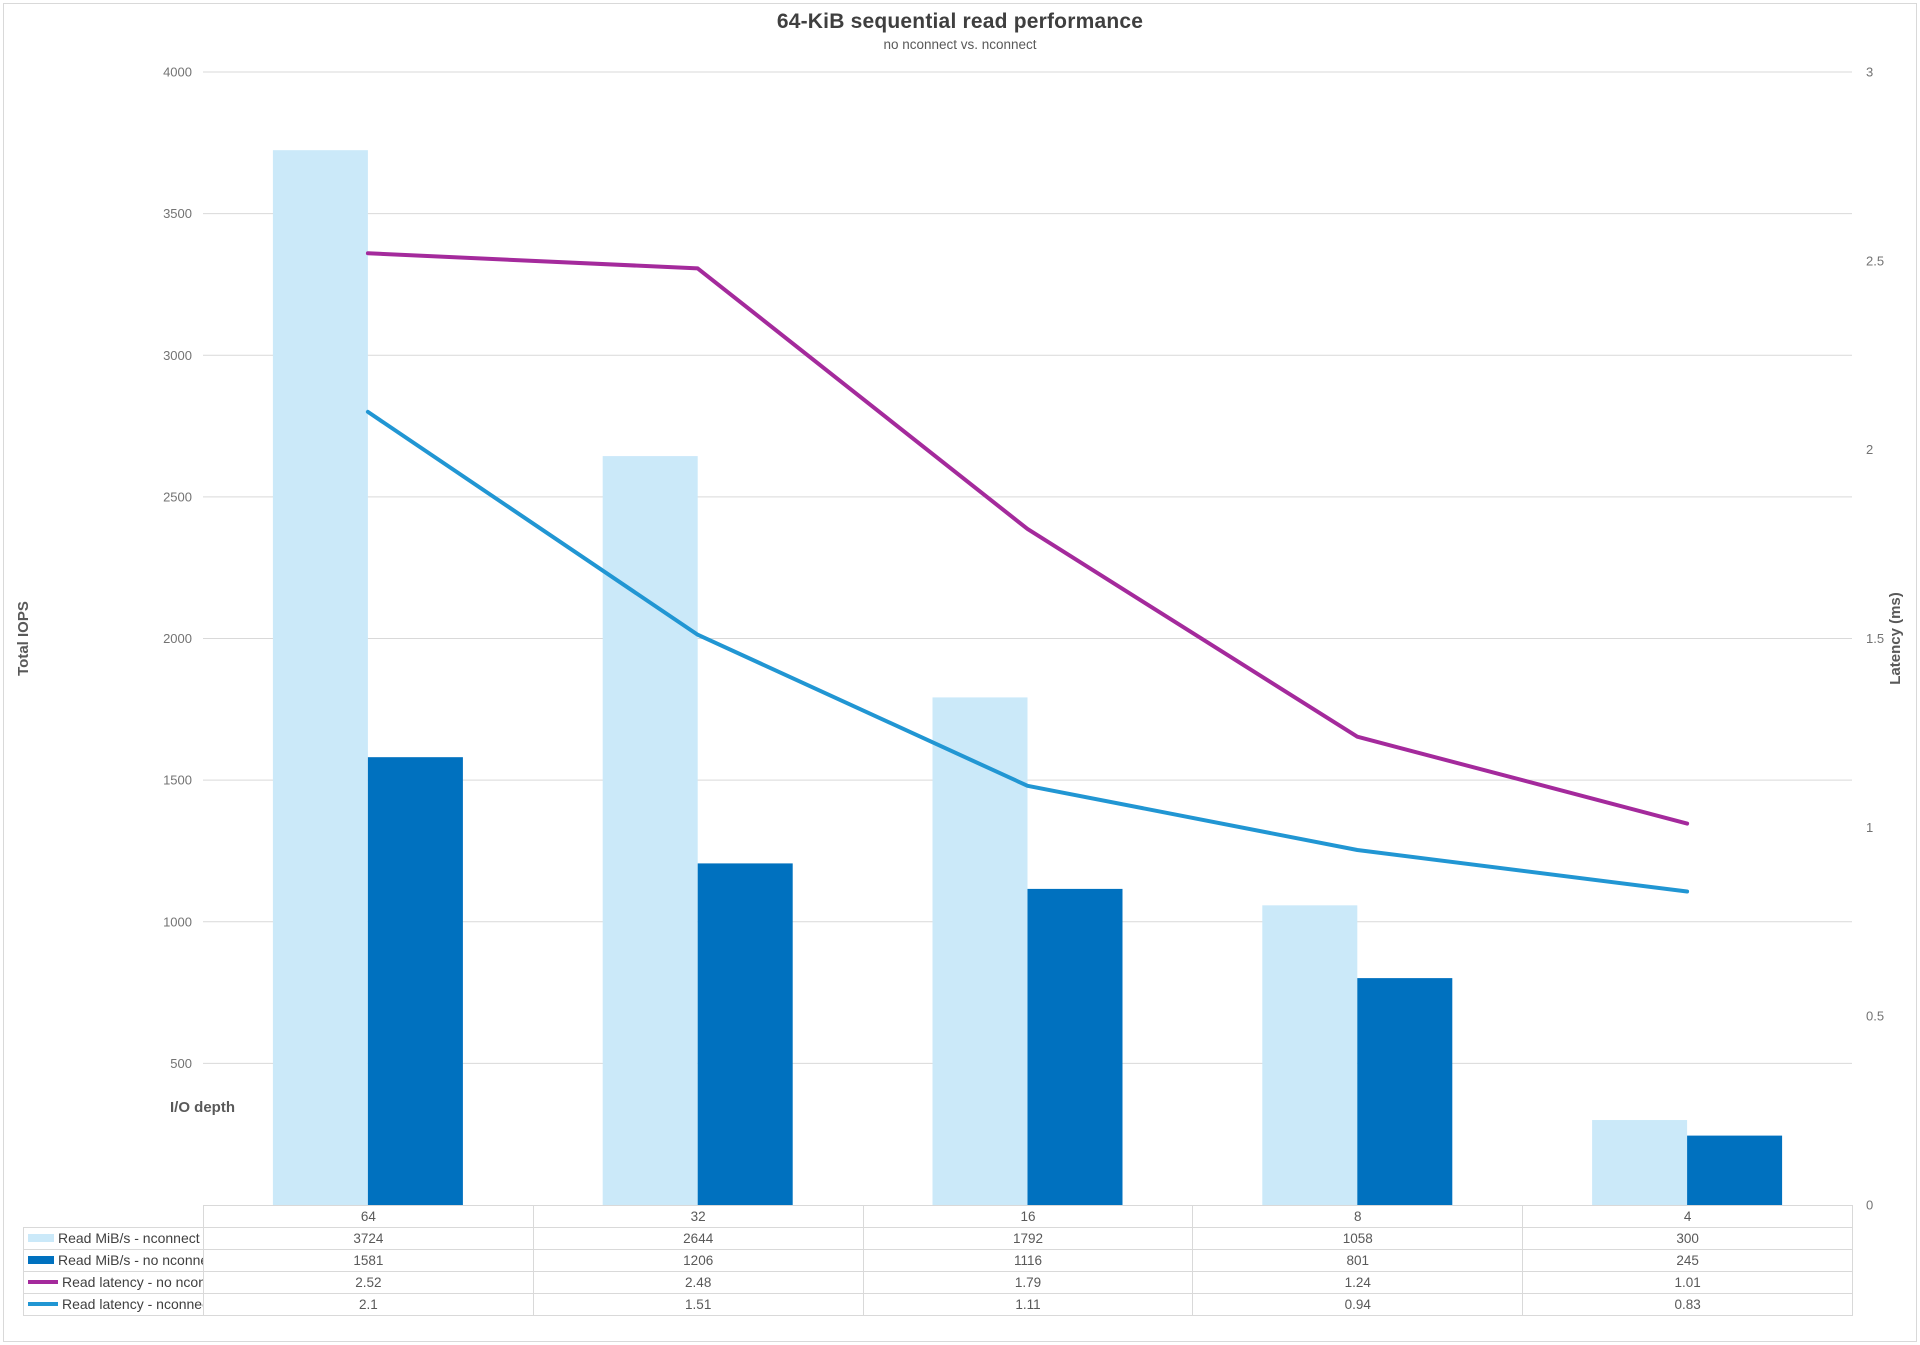  I want to click on left-axis-tick: 3500, so click(177, 213).